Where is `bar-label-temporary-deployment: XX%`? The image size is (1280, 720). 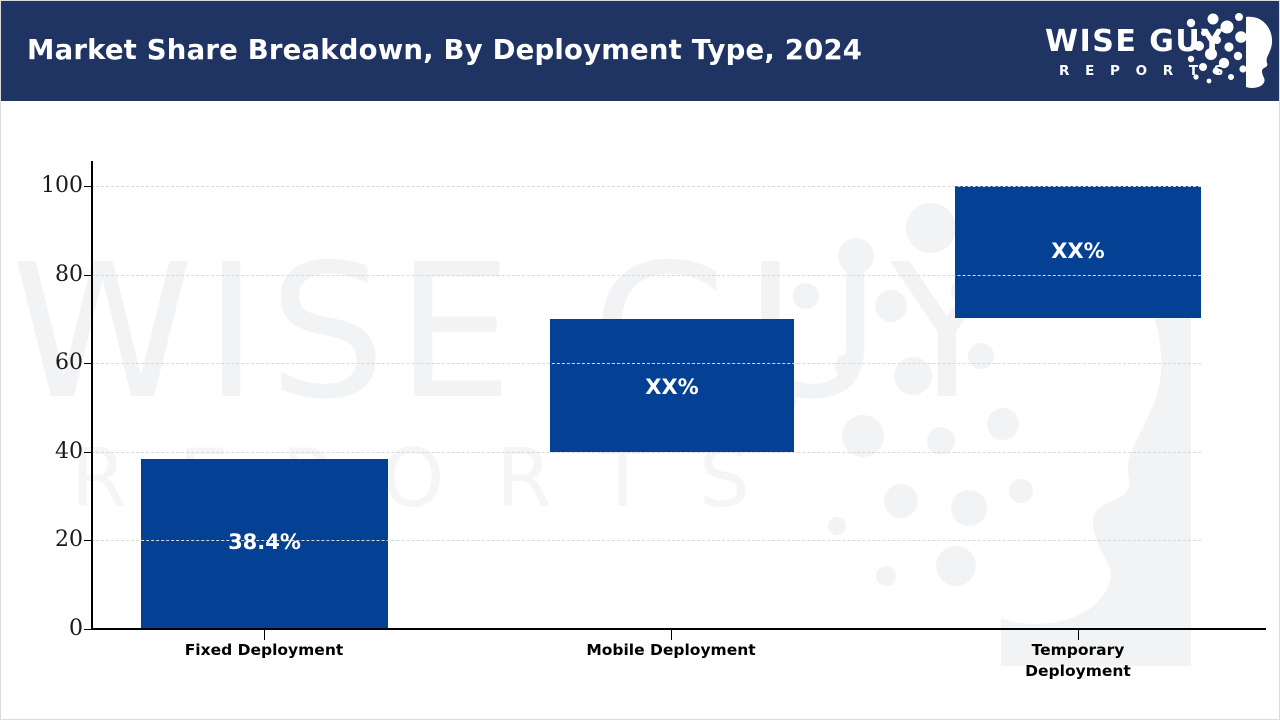 bar-label-temporary-deployment: XX% is located at coordinates (1078, 251).